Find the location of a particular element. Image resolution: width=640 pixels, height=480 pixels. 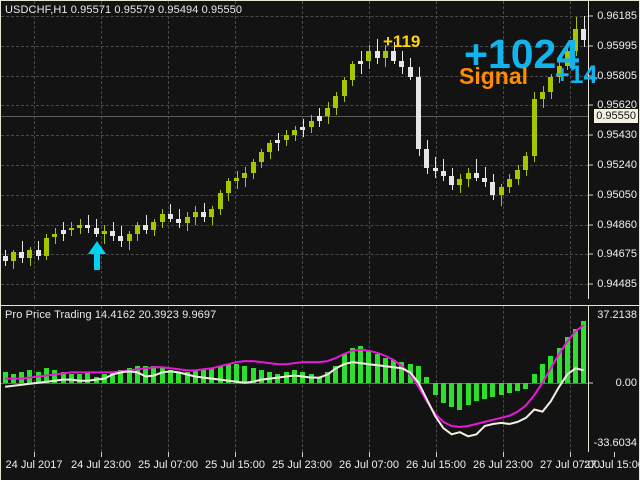

price-axis-tick: 0.95805 is located at coordinates (617, 75).